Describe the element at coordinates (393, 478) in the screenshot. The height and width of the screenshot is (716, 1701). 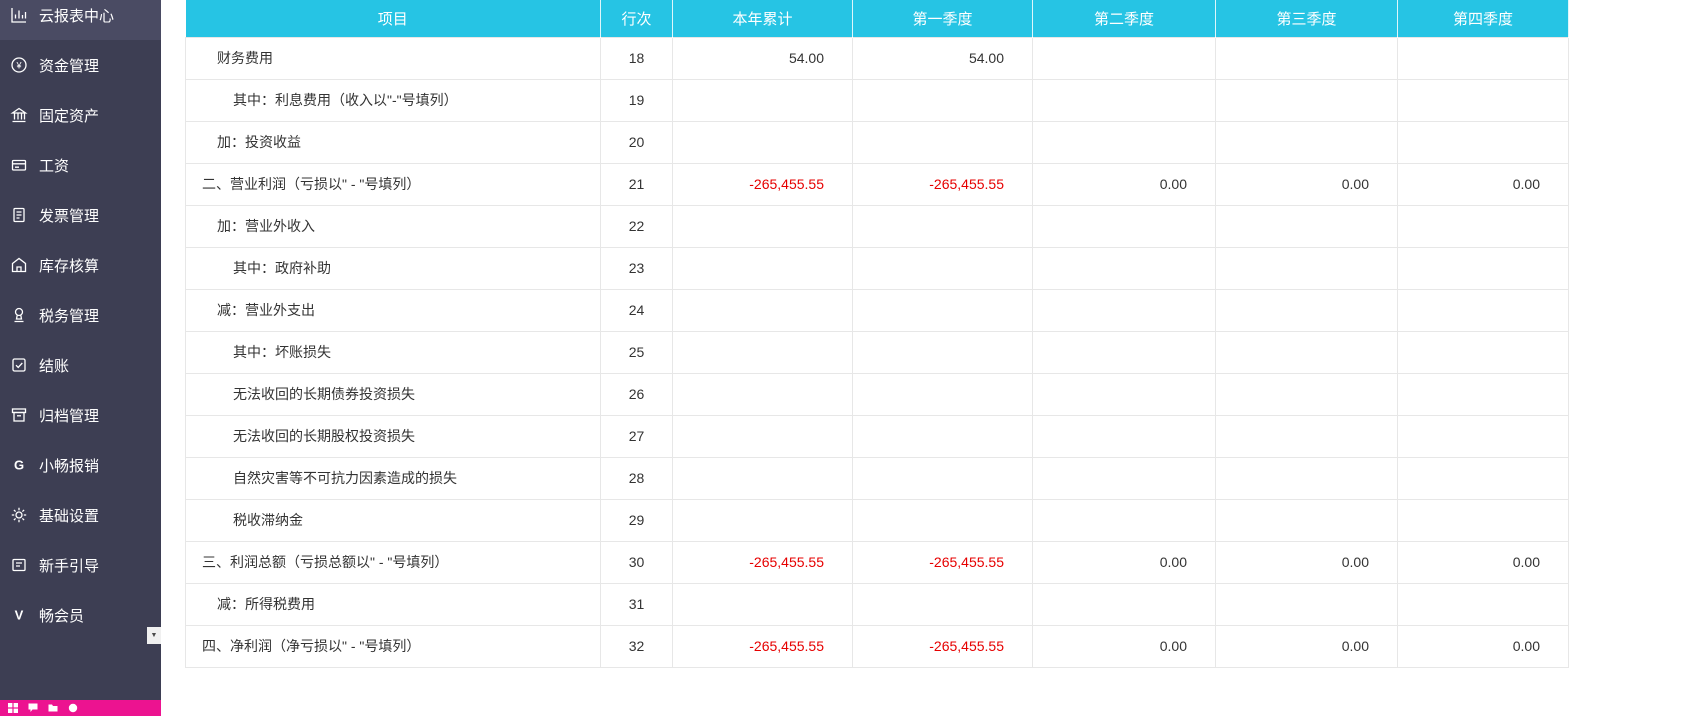
I see `item-cell: 自然灾害等不可抗力因素造成的损失` at that location.